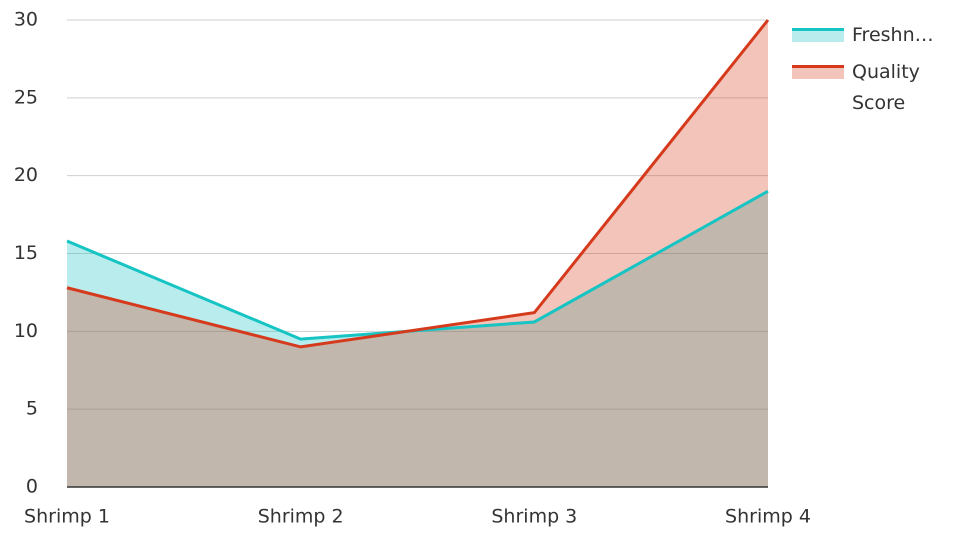  Describe the element at coordinates (26, 253) in the screenshot. I see `y-tick-label: 15` at that location.